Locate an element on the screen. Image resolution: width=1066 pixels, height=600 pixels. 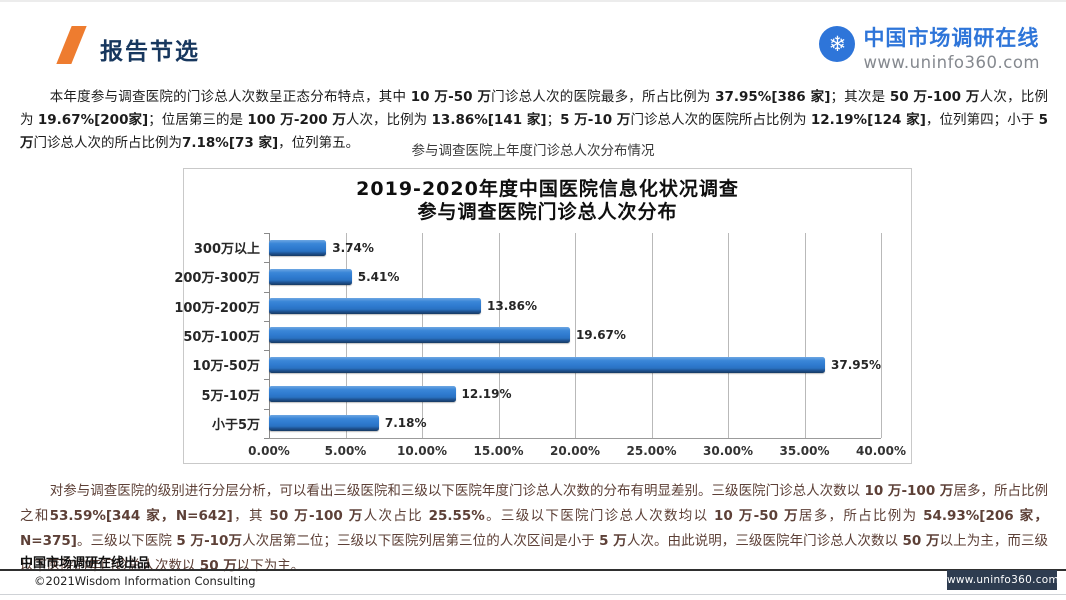
highlighted-stat: 37.95%[386 家] is located at coordinates (773, 97).